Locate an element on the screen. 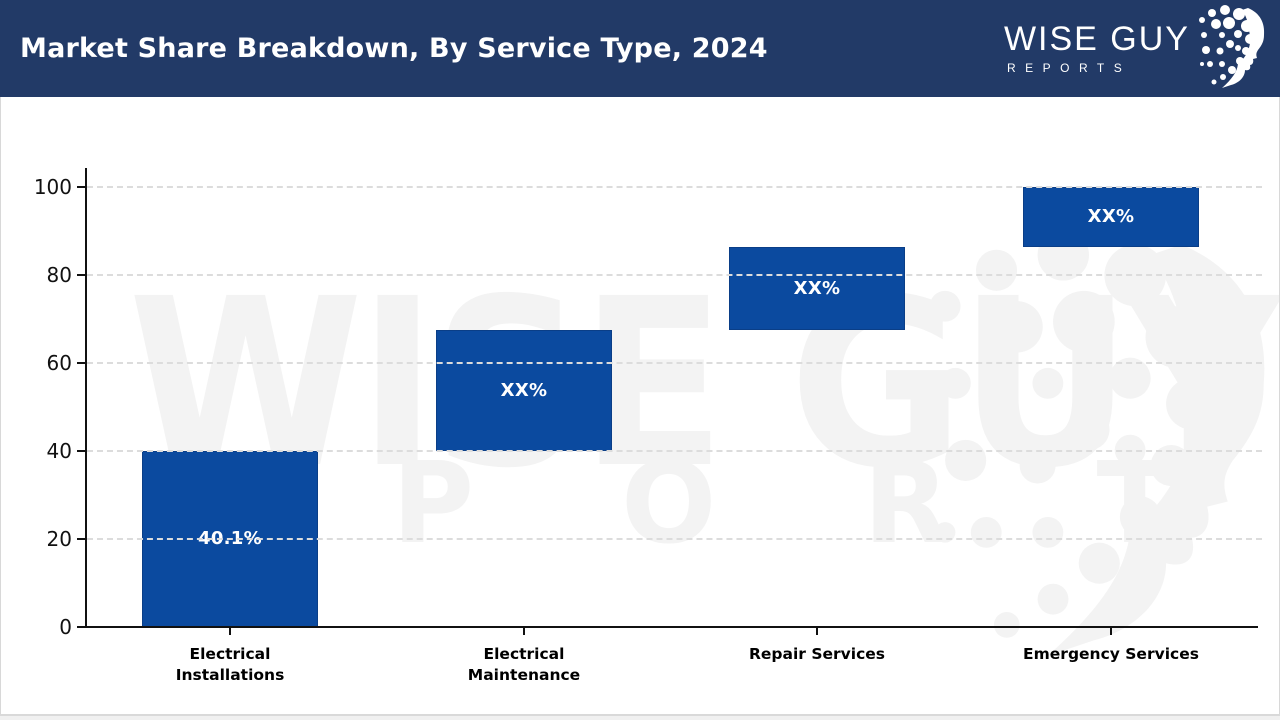 The height and width of the screenshot is (720, 1280). bar-emergency-services: XX% is located at coordinates (1111, 217).